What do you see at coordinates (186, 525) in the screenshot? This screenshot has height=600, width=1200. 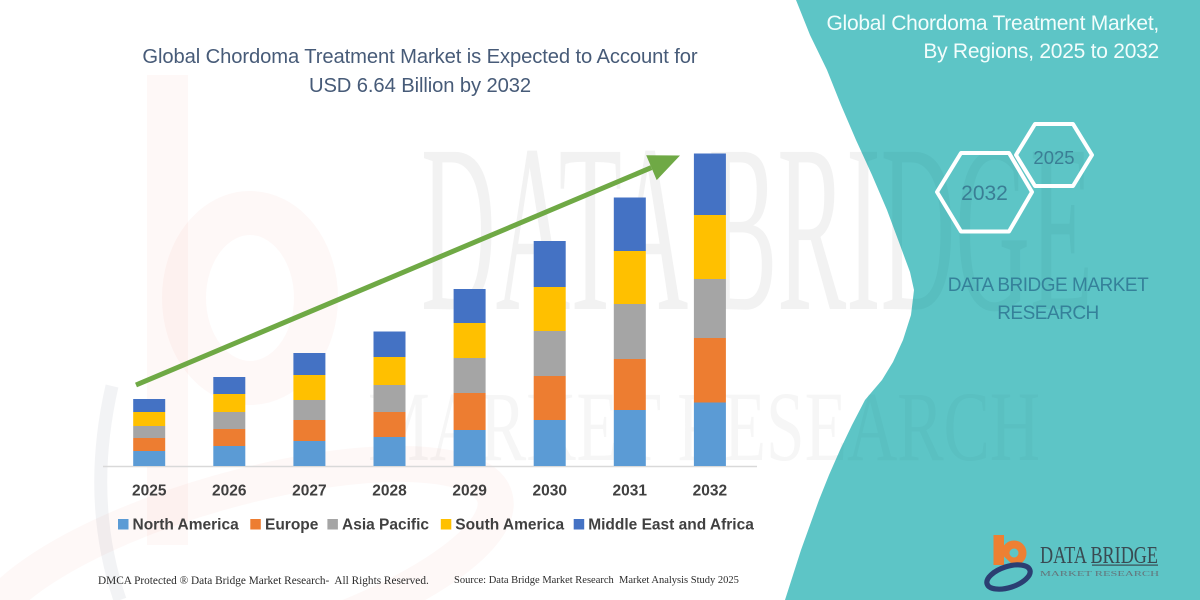 I see `svg-text: North America` at bounding box center [186, 525].